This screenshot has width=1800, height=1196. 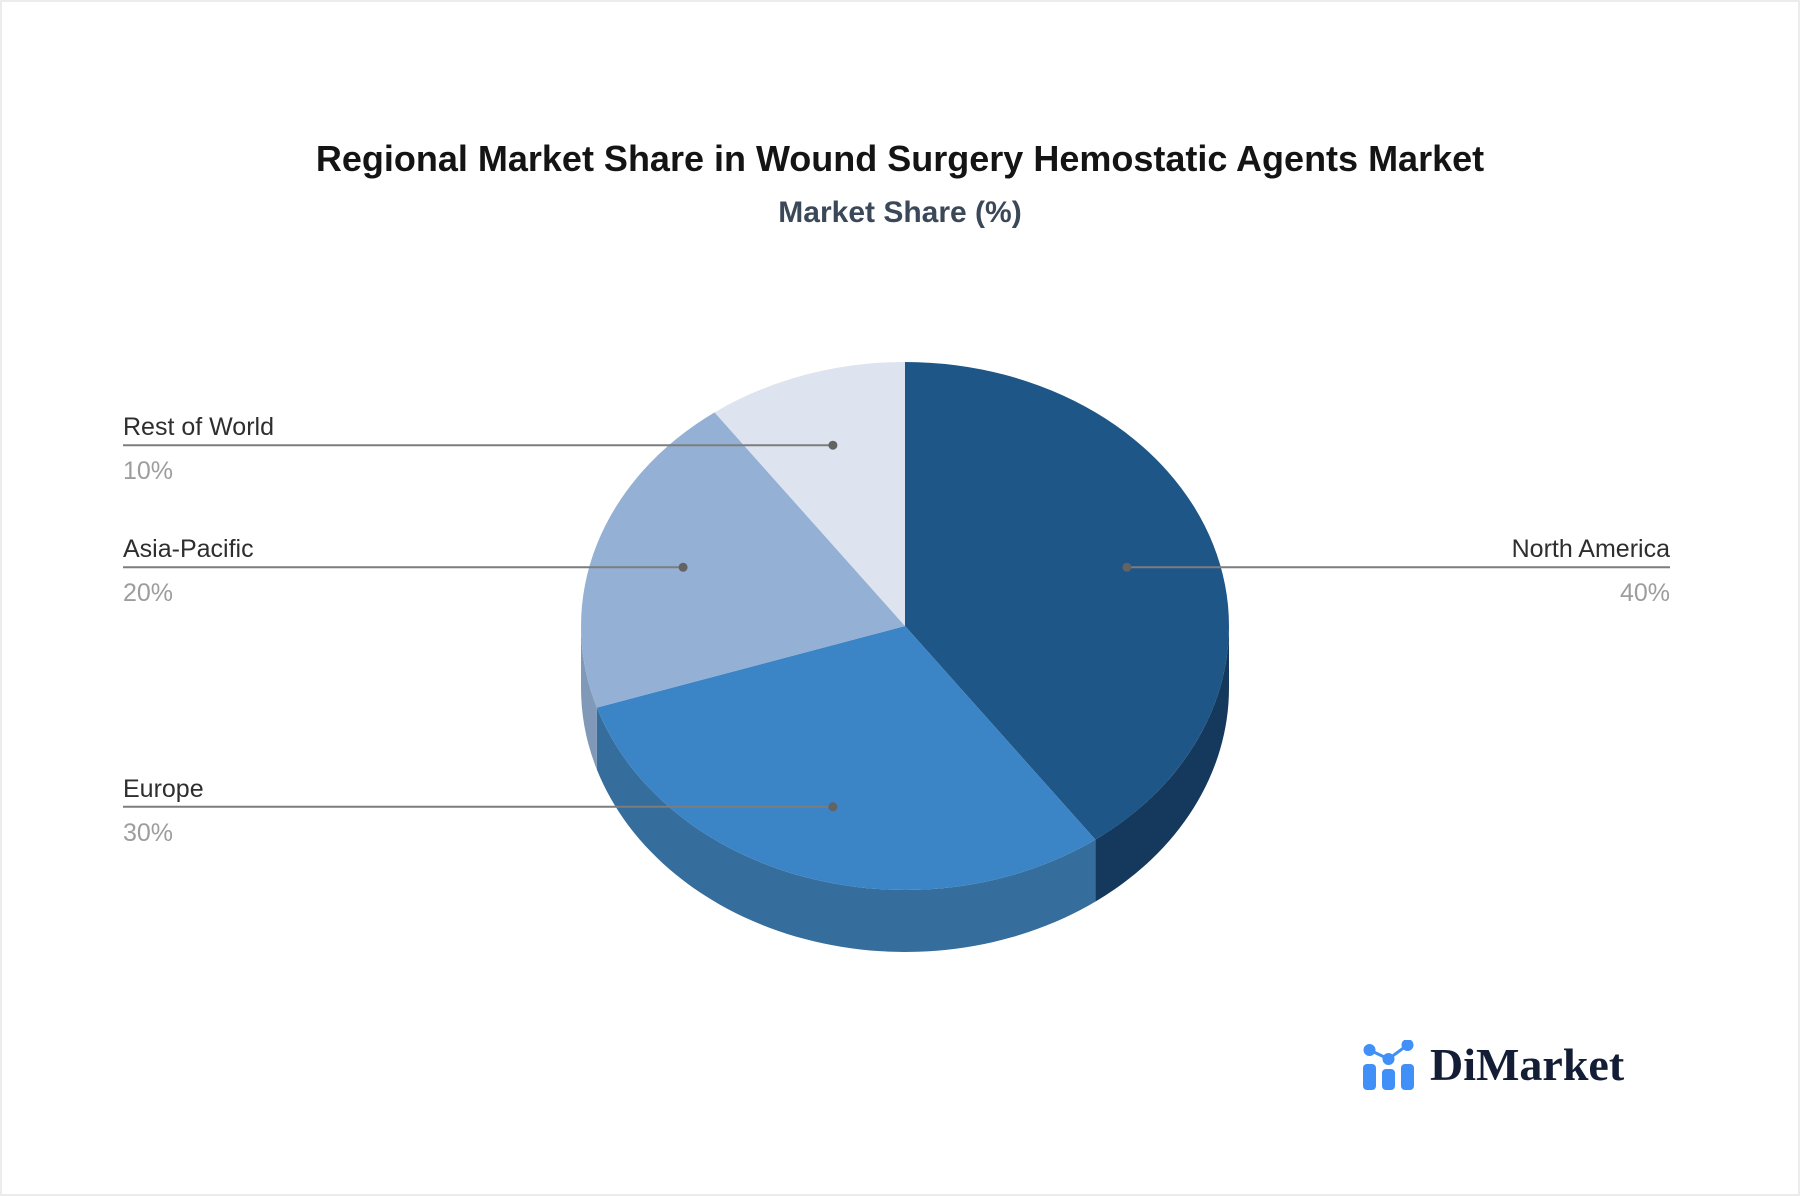 What do you see at coordinates (188, 549) in the screenshot?
I see `callout-label: Asia-Pacific` at bounding box center [188, 549].